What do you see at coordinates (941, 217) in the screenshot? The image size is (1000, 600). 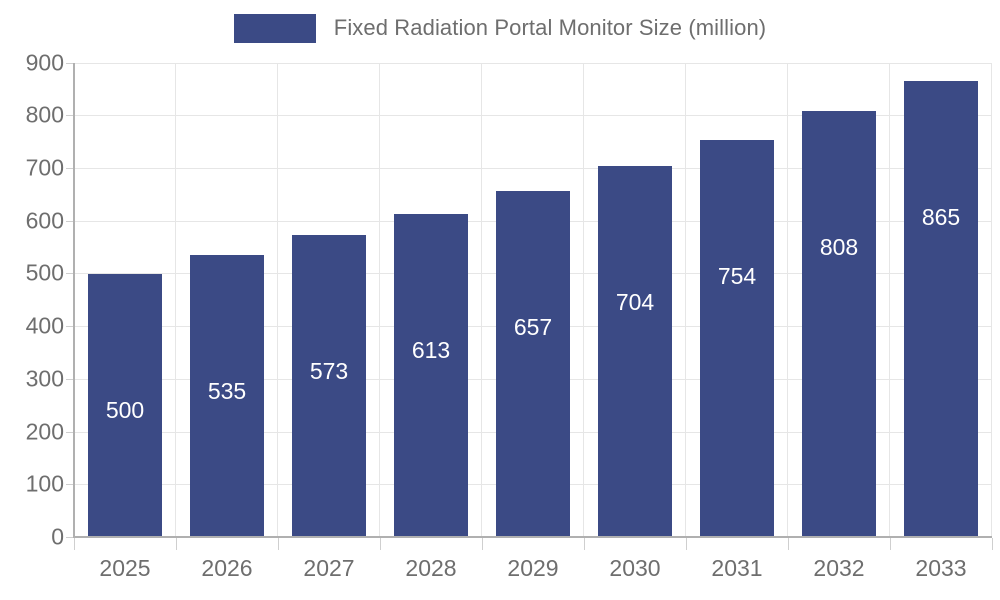 I see `bar-value-2033: 865` at bounding box center [941, 217].